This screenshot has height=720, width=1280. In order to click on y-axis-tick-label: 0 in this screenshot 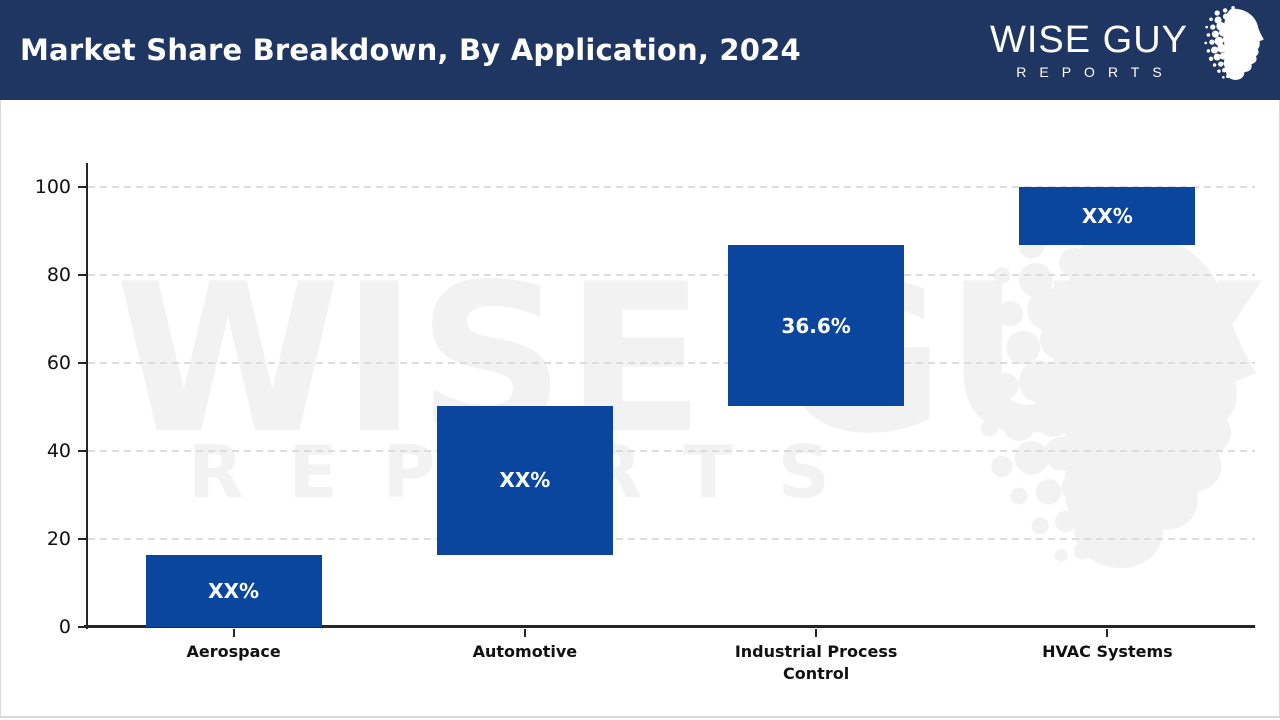, I will do `click(64, 627)`.